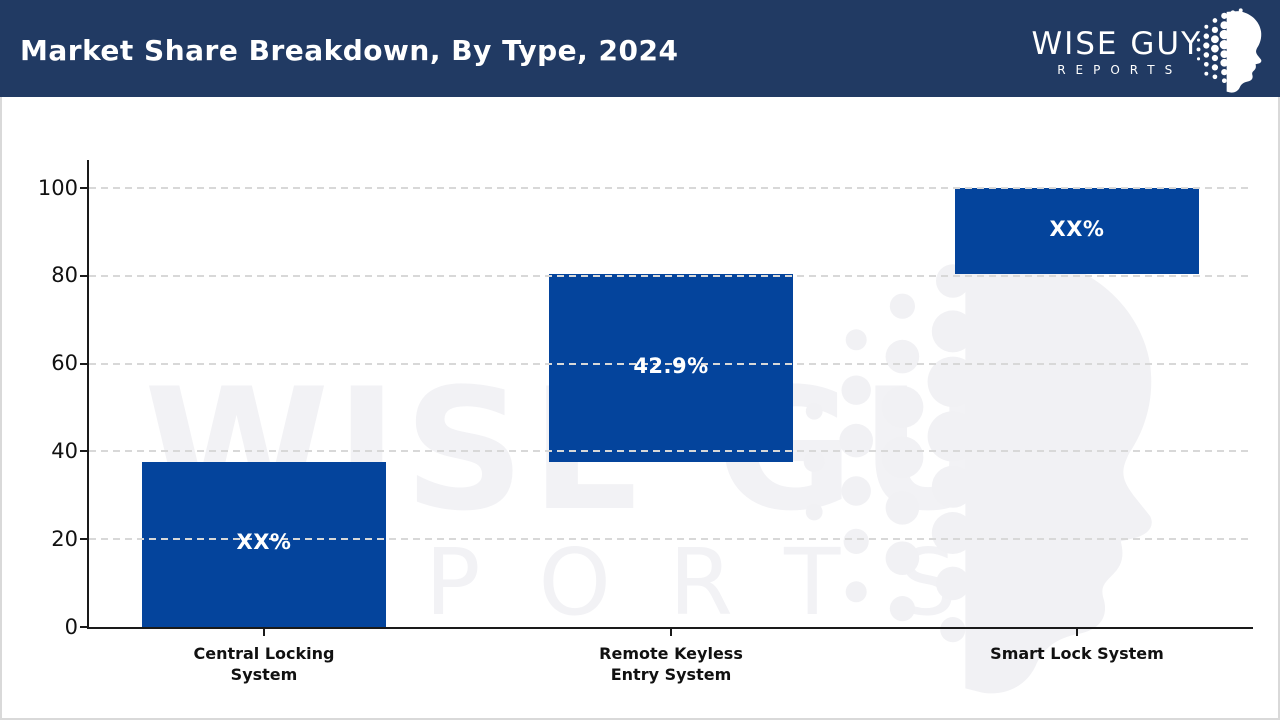  I want to click on wiseguy-logo: WISE GUY REPORTS, so click(1151, 51).